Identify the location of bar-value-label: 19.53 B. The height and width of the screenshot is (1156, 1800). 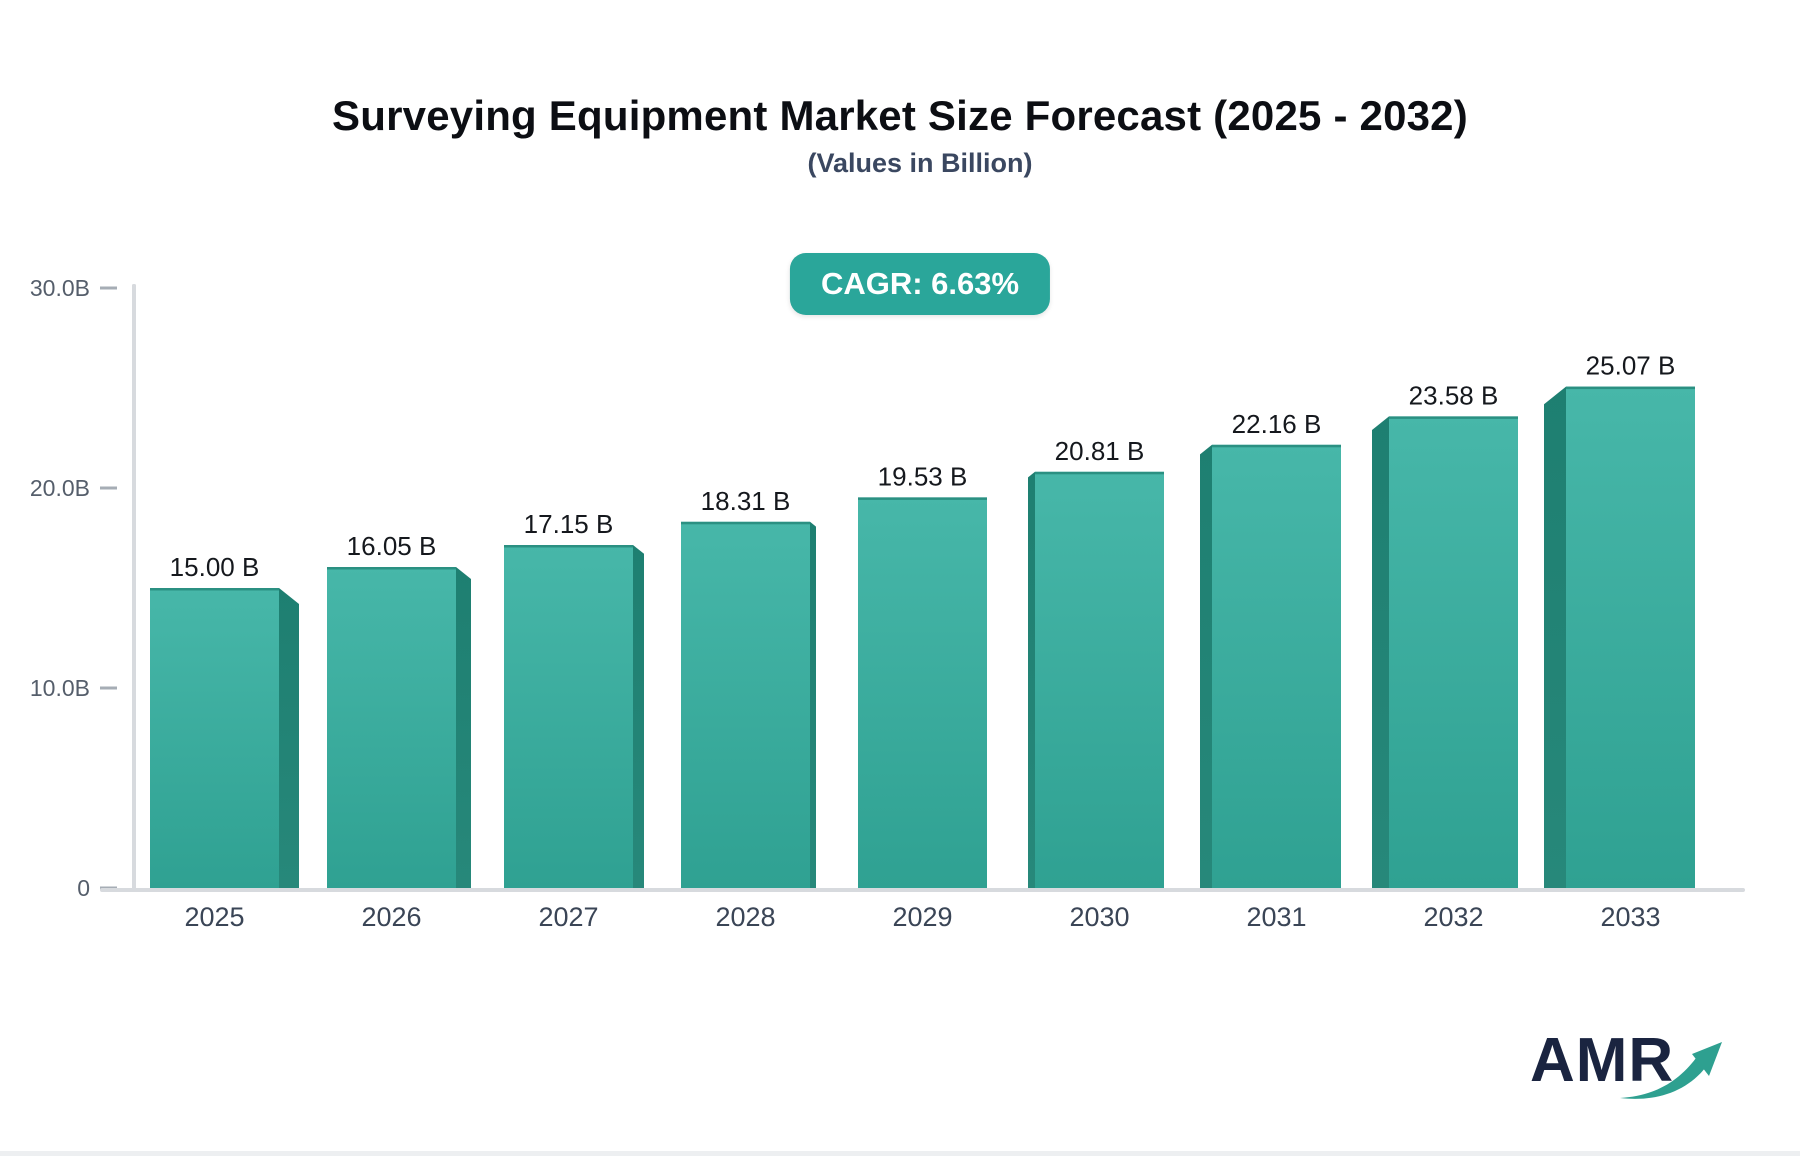
(923, 476).